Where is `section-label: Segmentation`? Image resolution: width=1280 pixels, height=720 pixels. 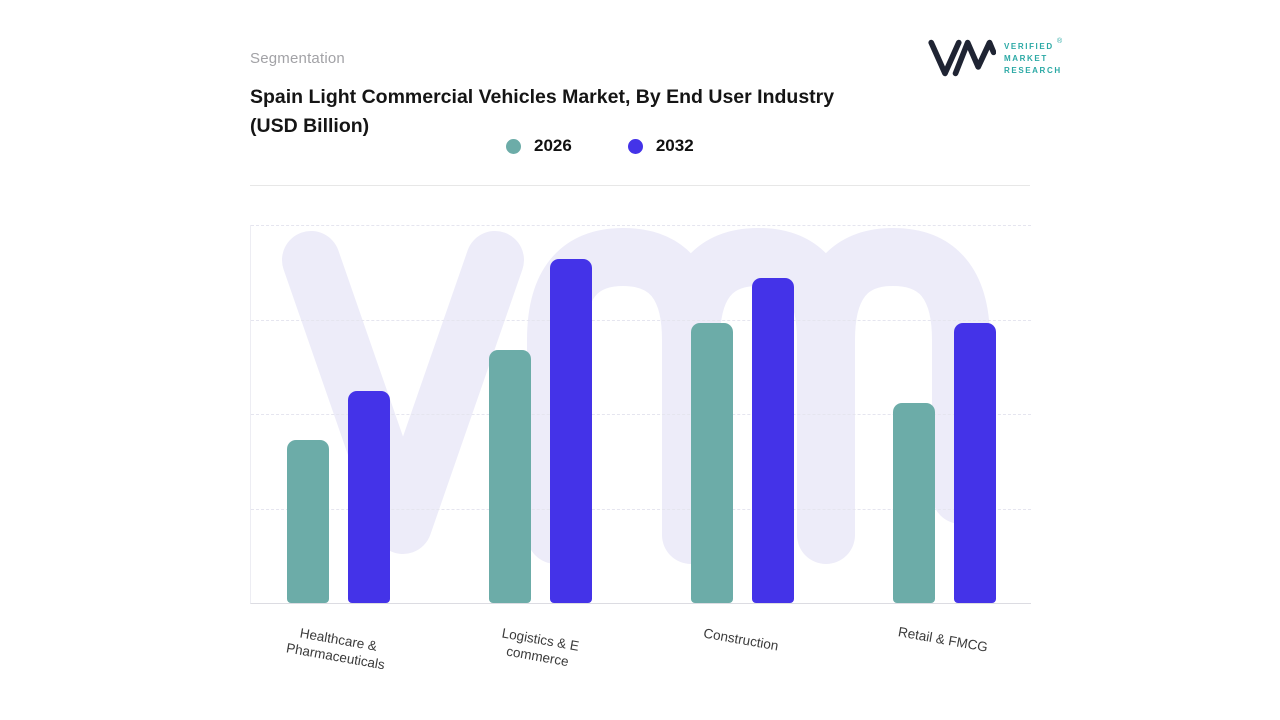 section-label: Segmentation is located at coordinates (297, 58).